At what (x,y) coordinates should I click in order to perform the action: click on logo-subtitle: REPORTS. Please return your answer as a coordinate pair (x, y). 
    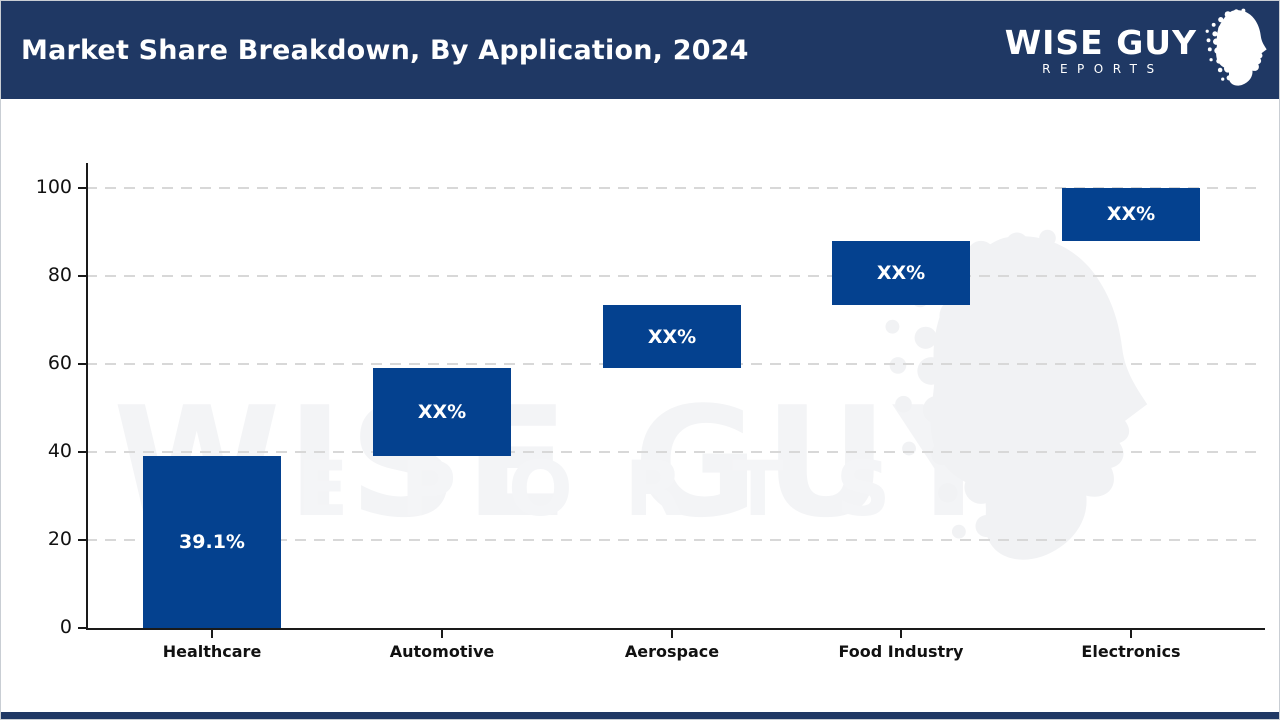
    Looking at the image, I should click on (1103, 68).